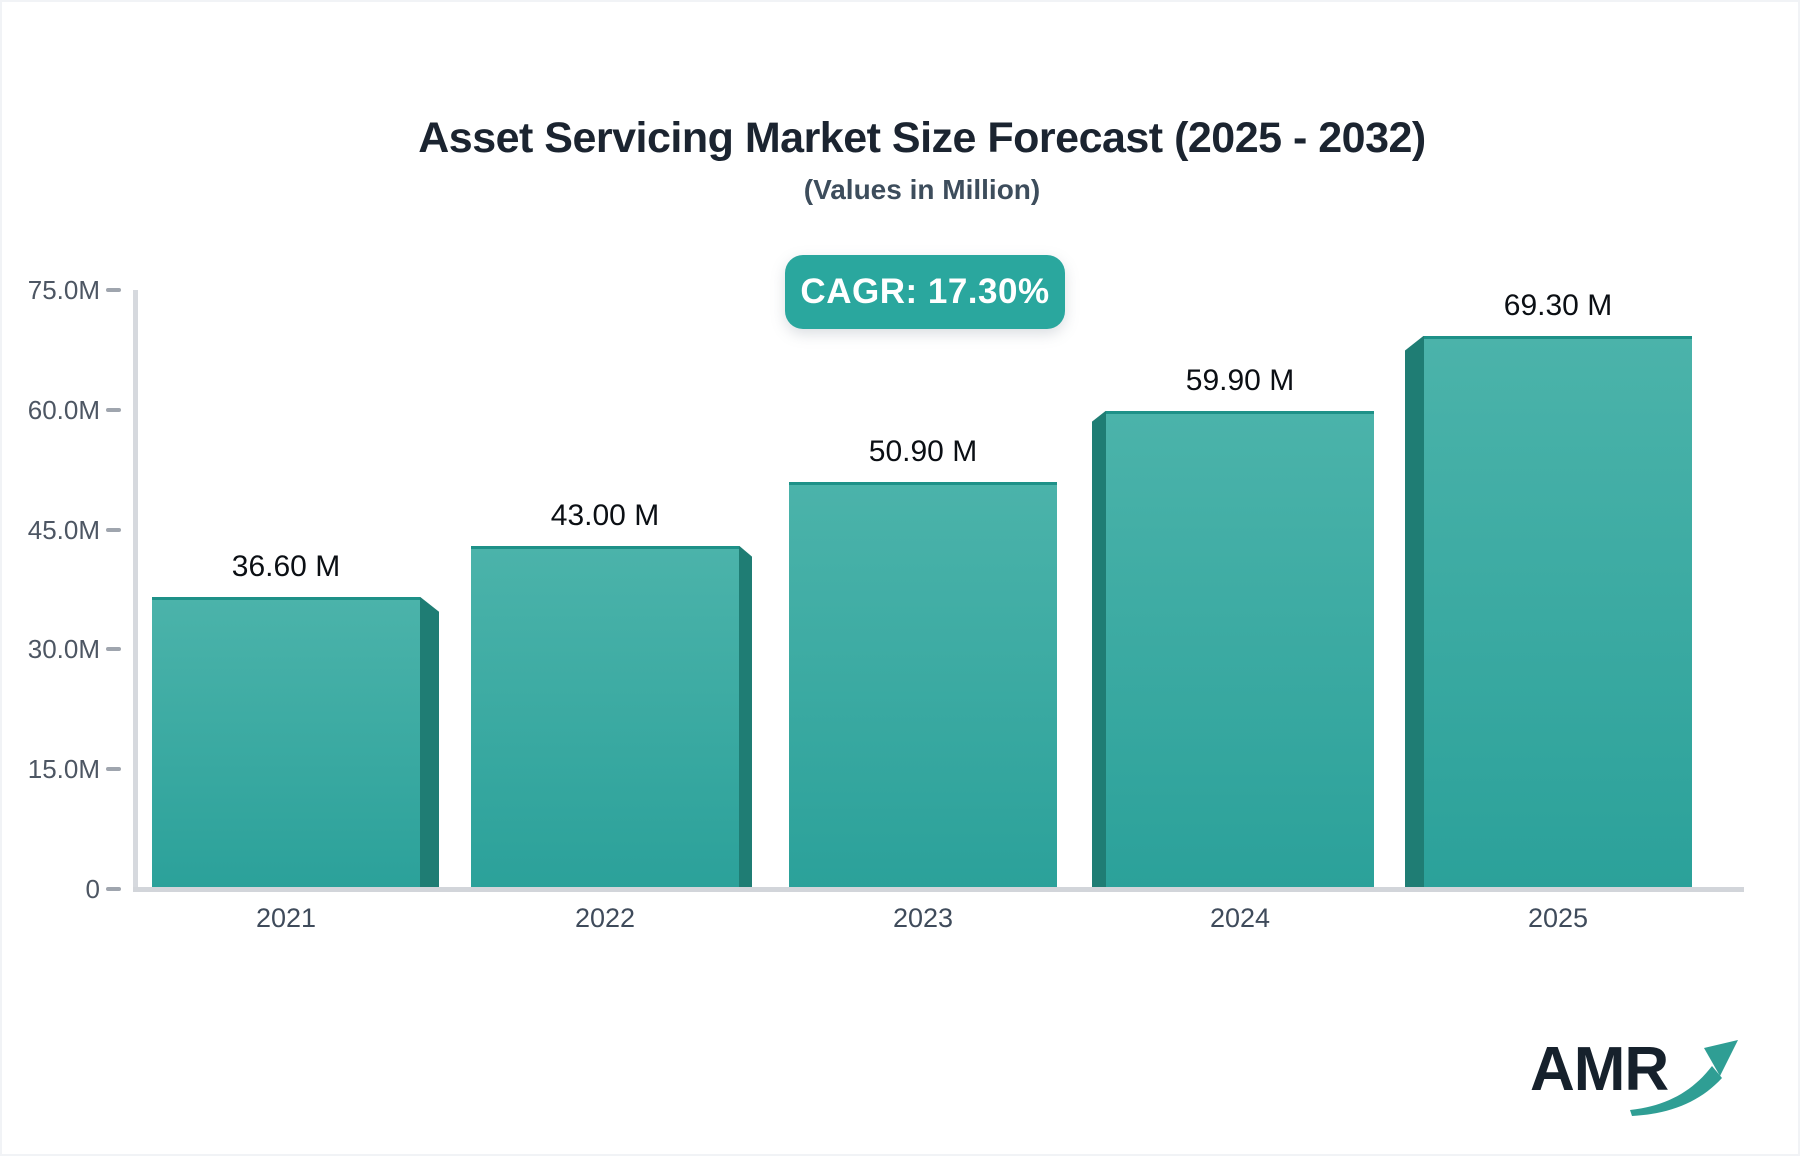 The width and height of the screenshot is (1800, 1156). Describe the element at coordinates (923, 452) in the screenshot. I see `bar-2023-value-label: 50.90 M` at that location.